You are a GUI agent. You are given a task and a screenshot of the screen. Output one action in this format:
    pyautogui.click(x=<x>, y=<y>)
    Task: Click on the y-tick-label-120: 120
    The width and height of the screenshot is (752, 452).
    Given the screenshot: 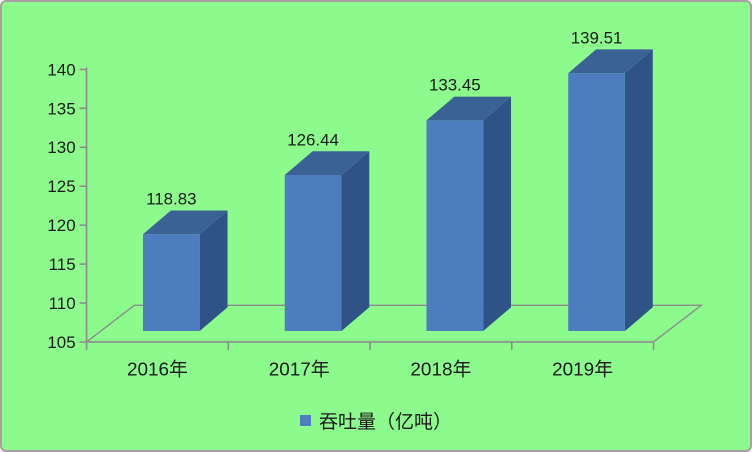 What is the action you would take?
    pyautogui.click(x=61, y=225)
    